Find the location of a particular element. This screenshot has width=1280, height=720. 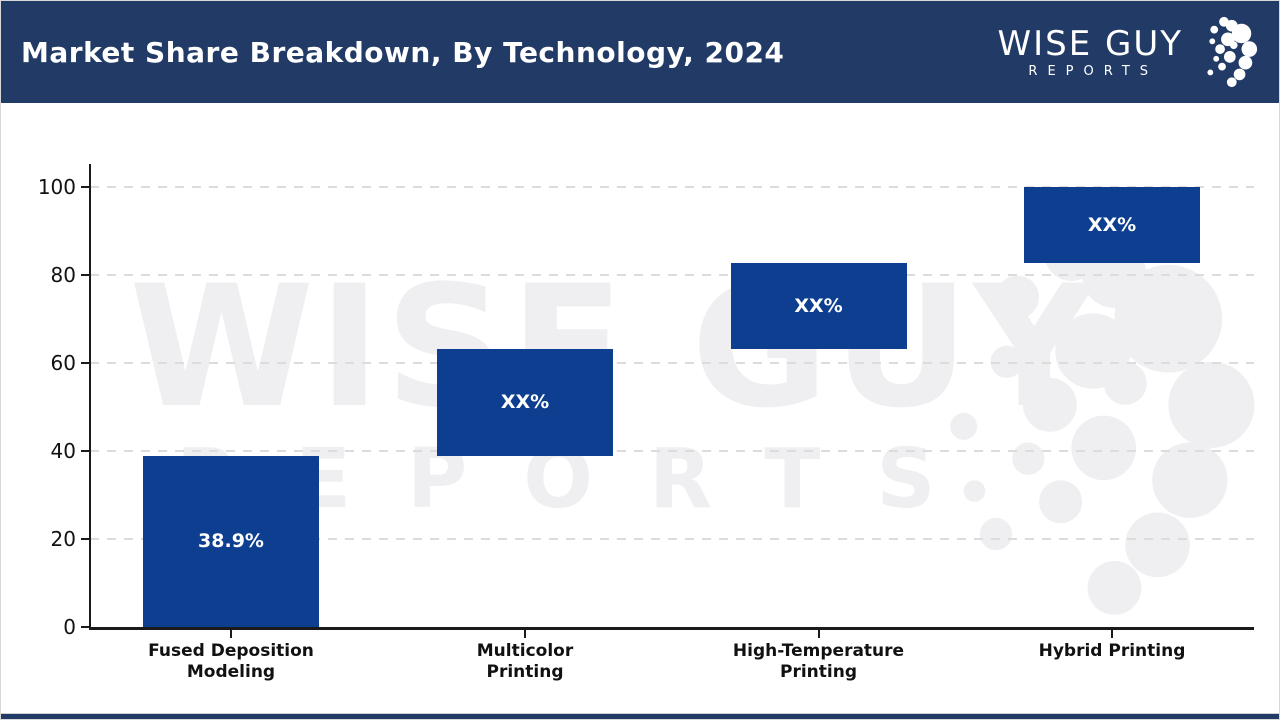

x-axis-label-hybrid-printing: Hybrid Printing is located at coordinates (1112, 651).